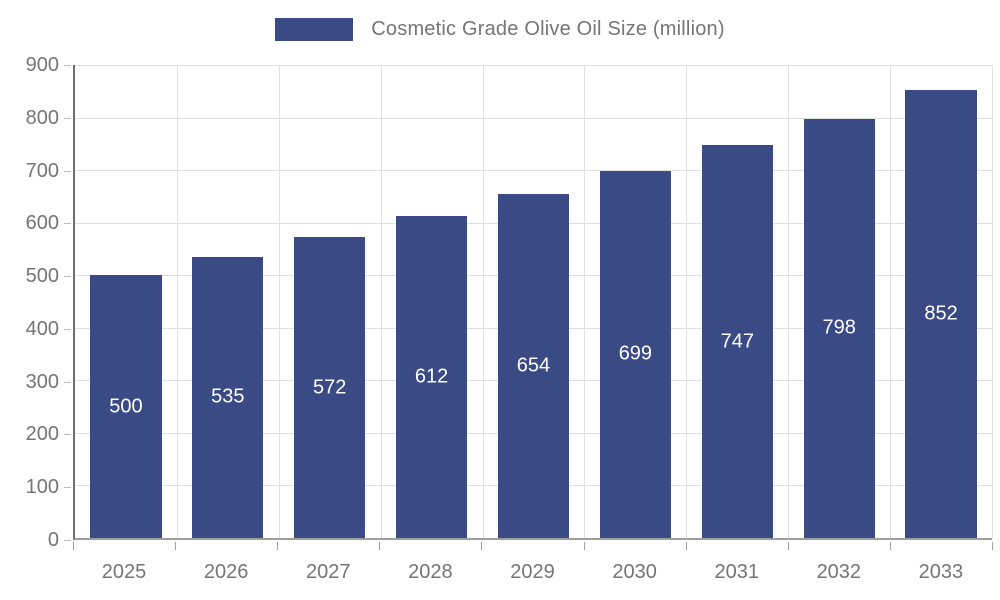  What do you see at coordinates (839, 572) in the screenshot?
I see `x-axis-label-2032: 2032` at bounding box center [839, 572].